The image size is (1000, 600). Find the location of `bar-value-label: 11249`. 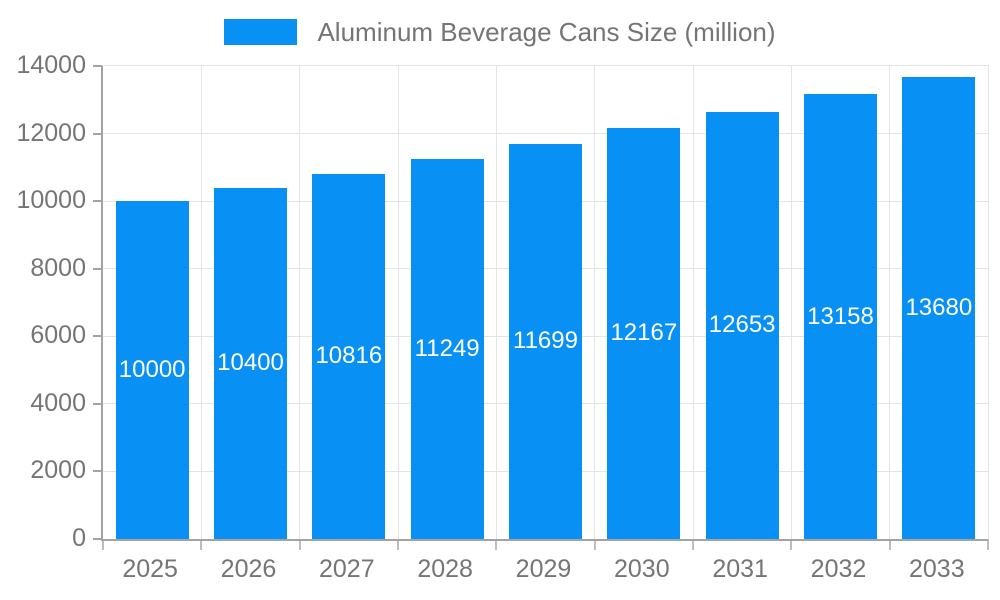

bar-value-label: 11249 is located at coordinates (447, 348).